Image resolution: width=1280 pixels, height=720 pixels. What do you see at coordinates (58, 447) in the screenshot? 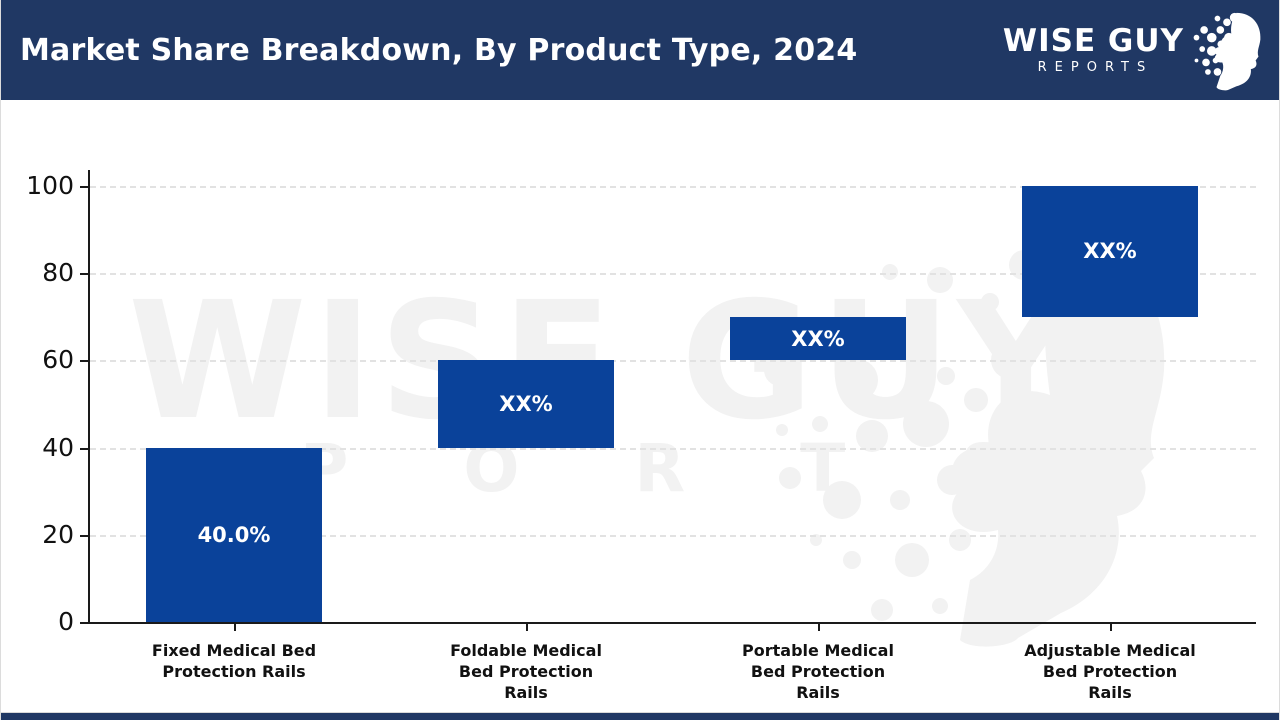
I see `y-tick-label-40: 40` at bounding box center [58, 447].